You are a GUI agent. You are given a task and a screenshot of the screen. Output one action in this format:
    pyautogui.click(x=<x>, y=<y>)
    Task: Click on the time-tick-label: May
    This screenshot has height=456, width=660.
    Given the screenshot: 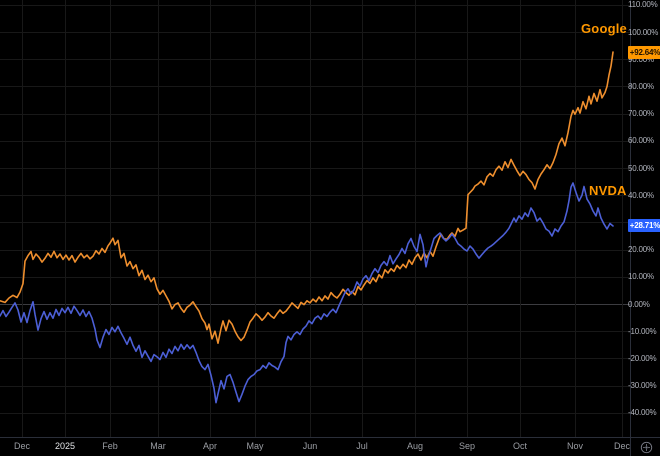 What is the action you would take?
    pyautogui.click(x=255, y=446)
    